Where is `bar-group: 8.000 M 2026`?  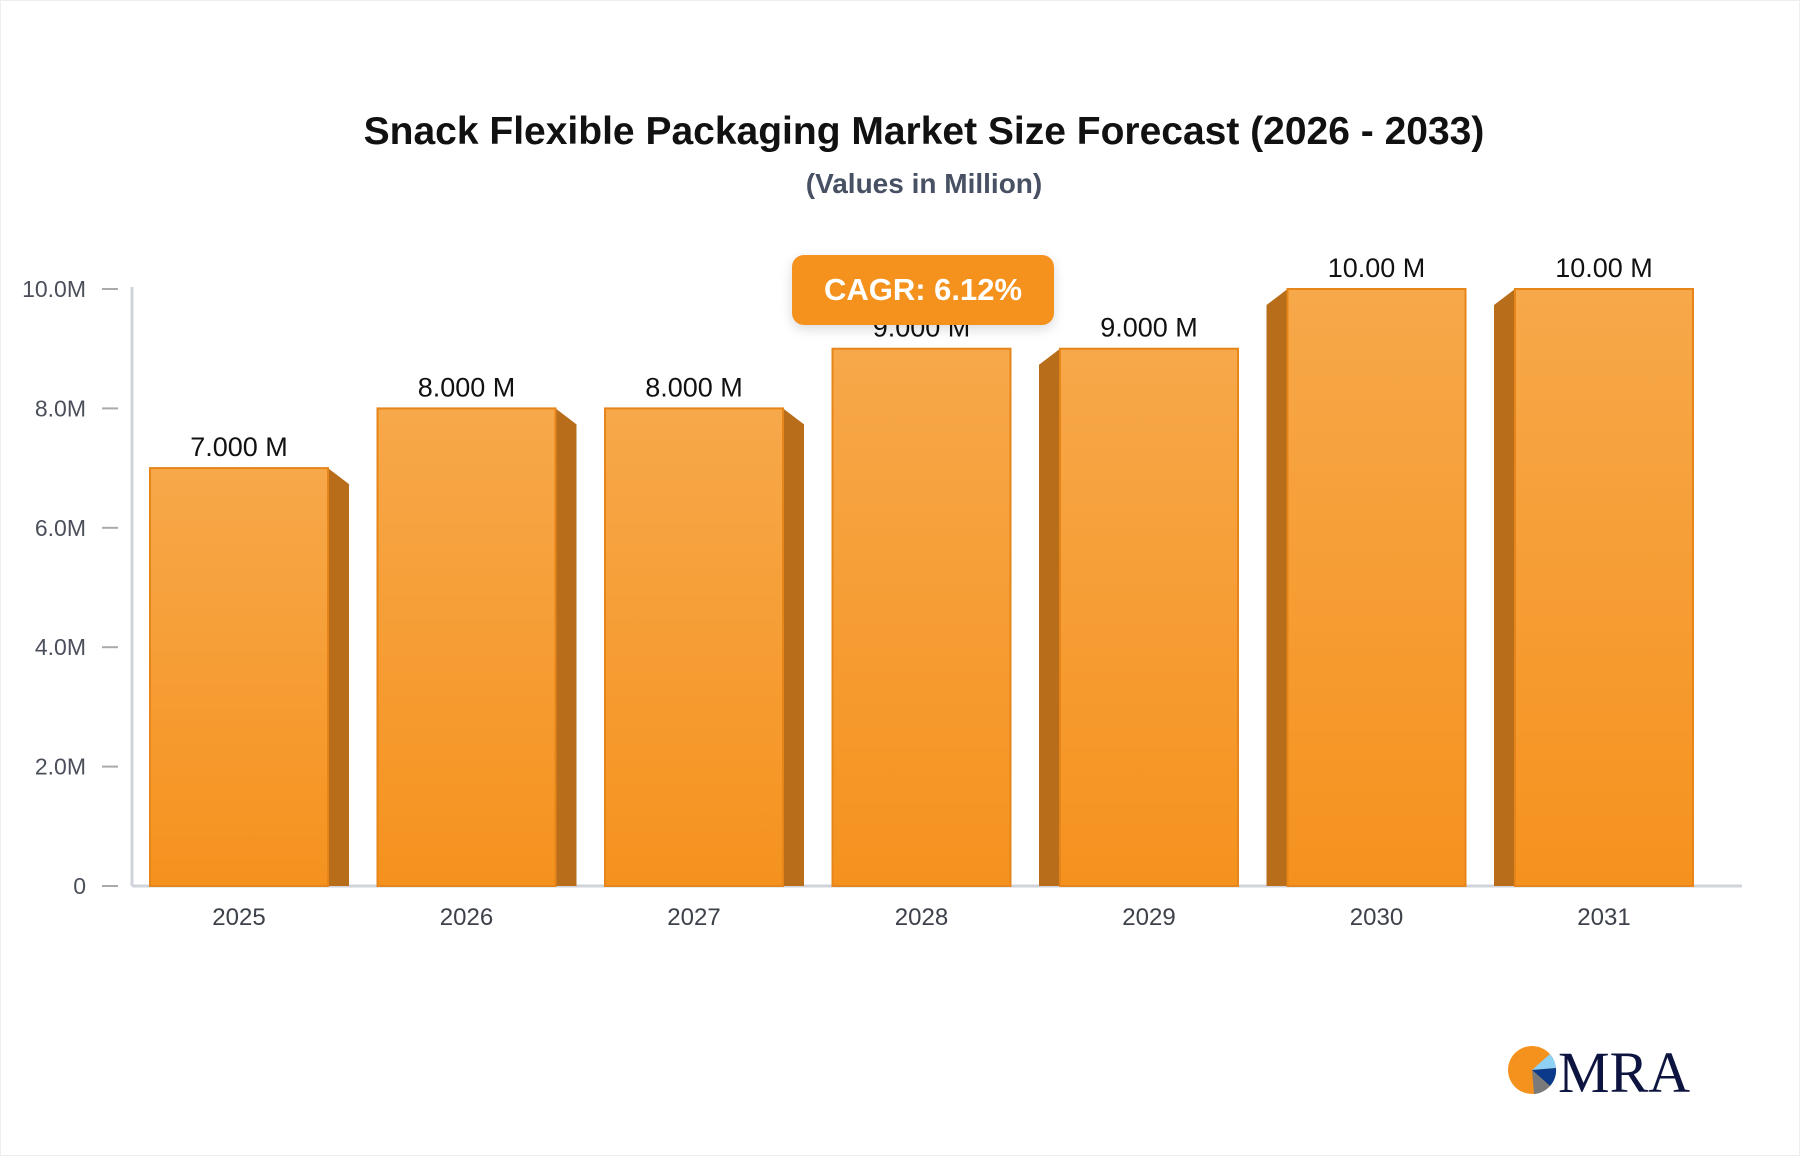 bar-group: 8.000 M 2026 is located at coordinates (476, 651).